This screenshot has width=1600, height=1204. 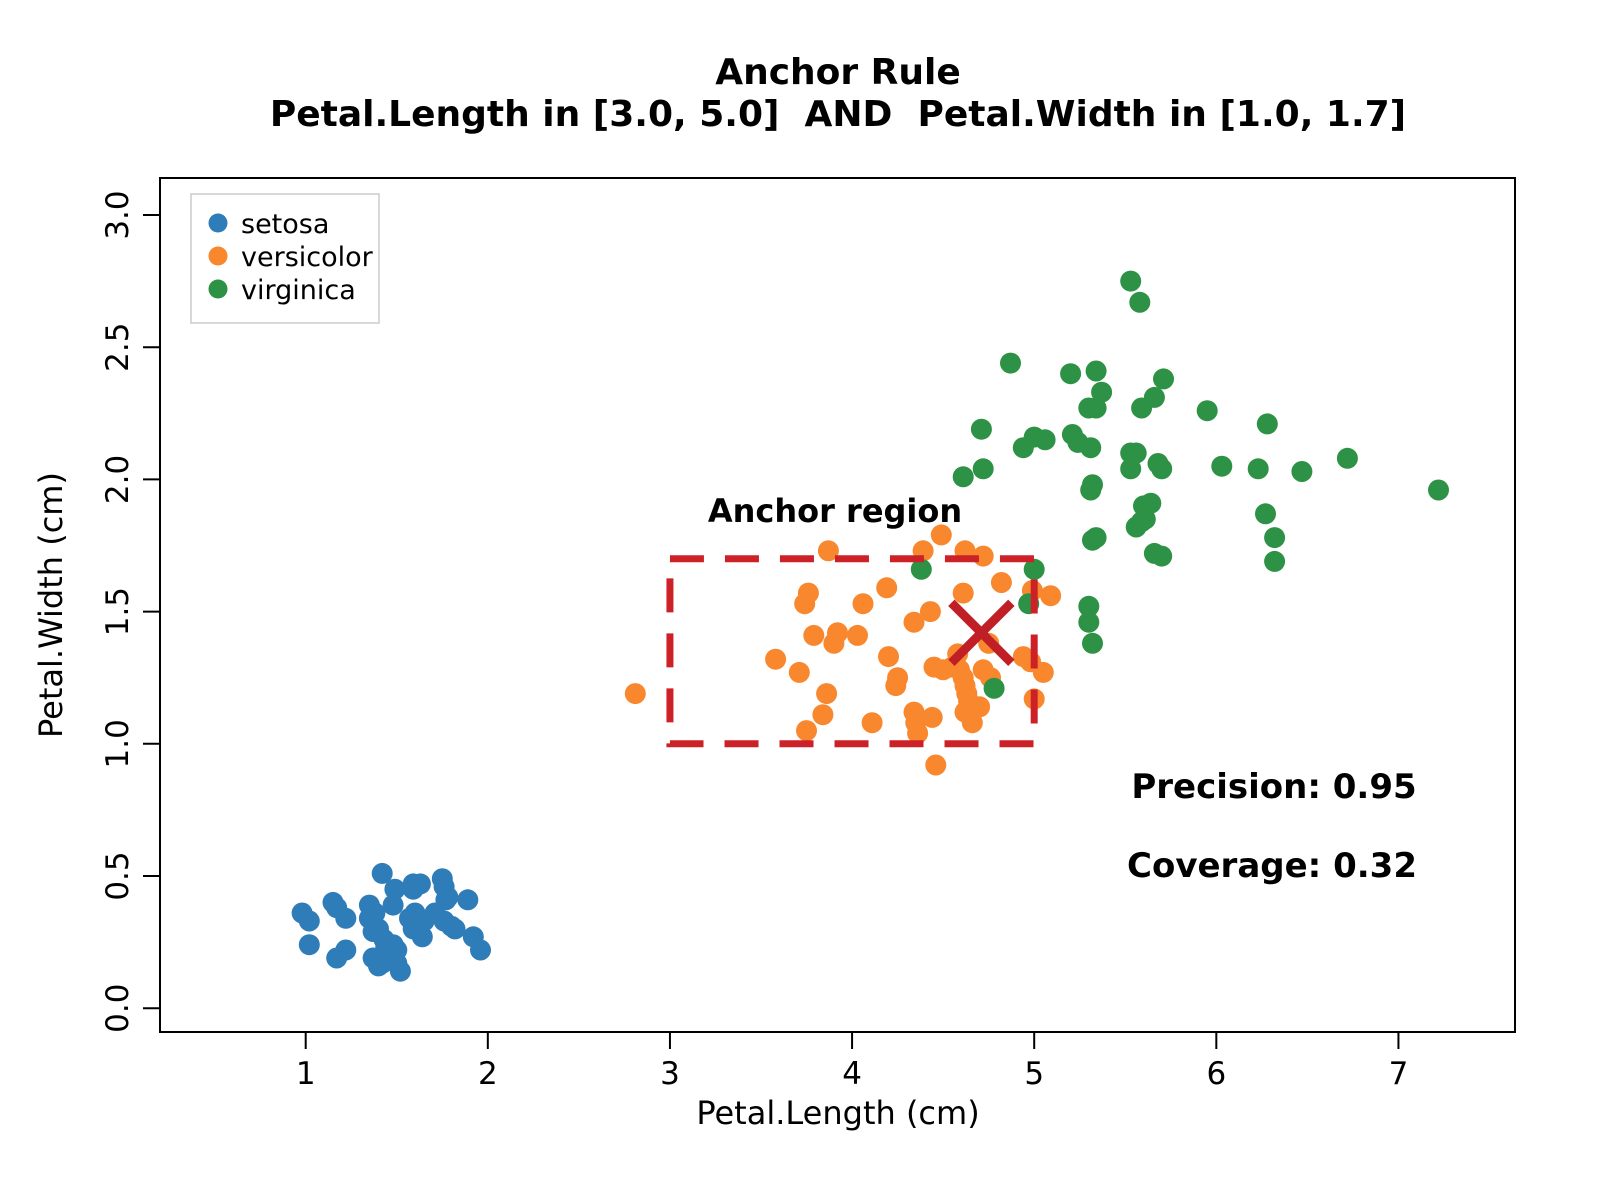 What do you see at coordinates (306, 1074) in the screenshot?
I see `x-tick-label: 1` at bounding box center [306, 1074].